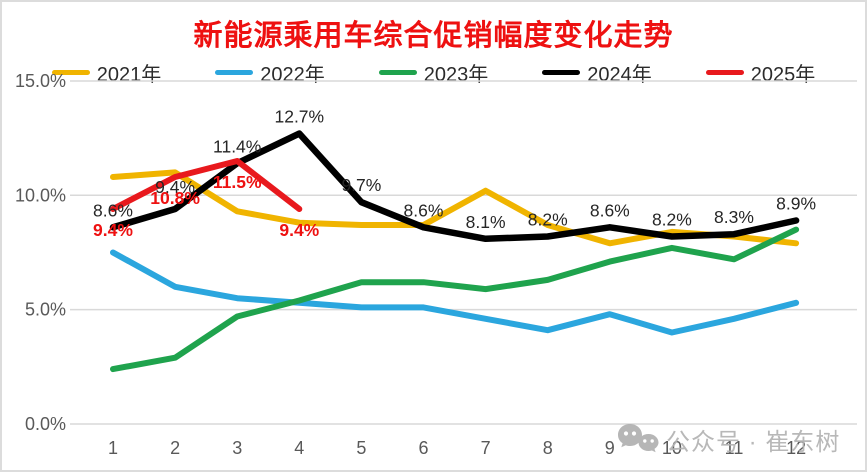 This screenshot has width=867, height=472. I want to click on series-line-2025年, so click(206, 185).